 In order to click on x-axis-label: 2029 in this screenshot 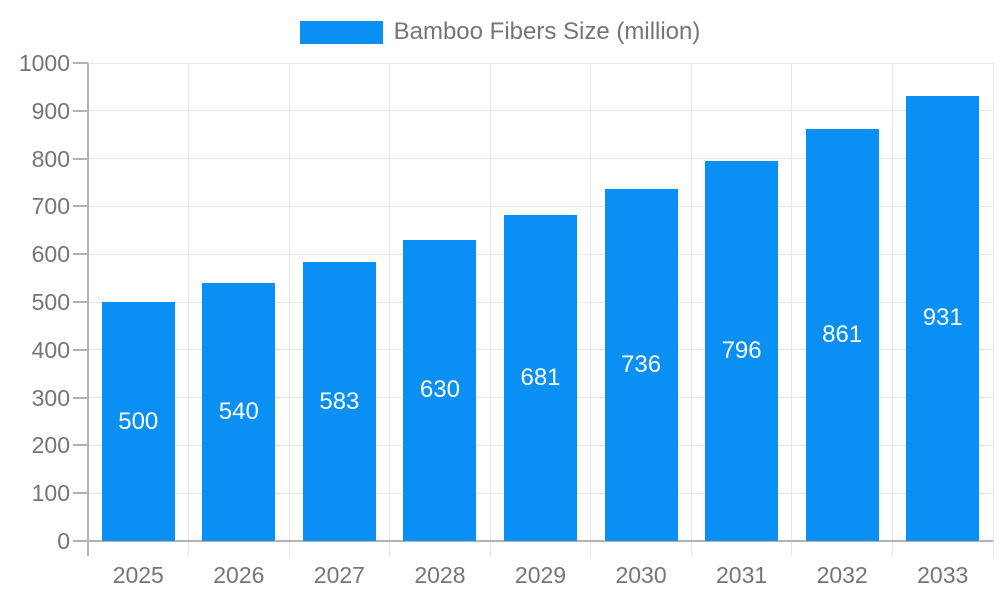, I will do `click(540, 575)`.